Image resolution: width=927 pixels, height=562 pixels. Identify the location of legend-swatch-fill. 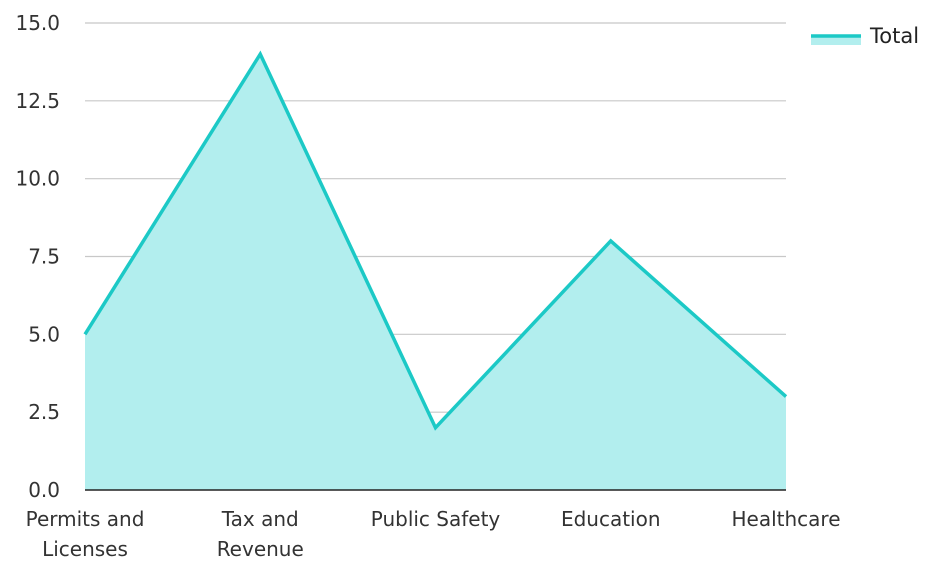
(836, 40).